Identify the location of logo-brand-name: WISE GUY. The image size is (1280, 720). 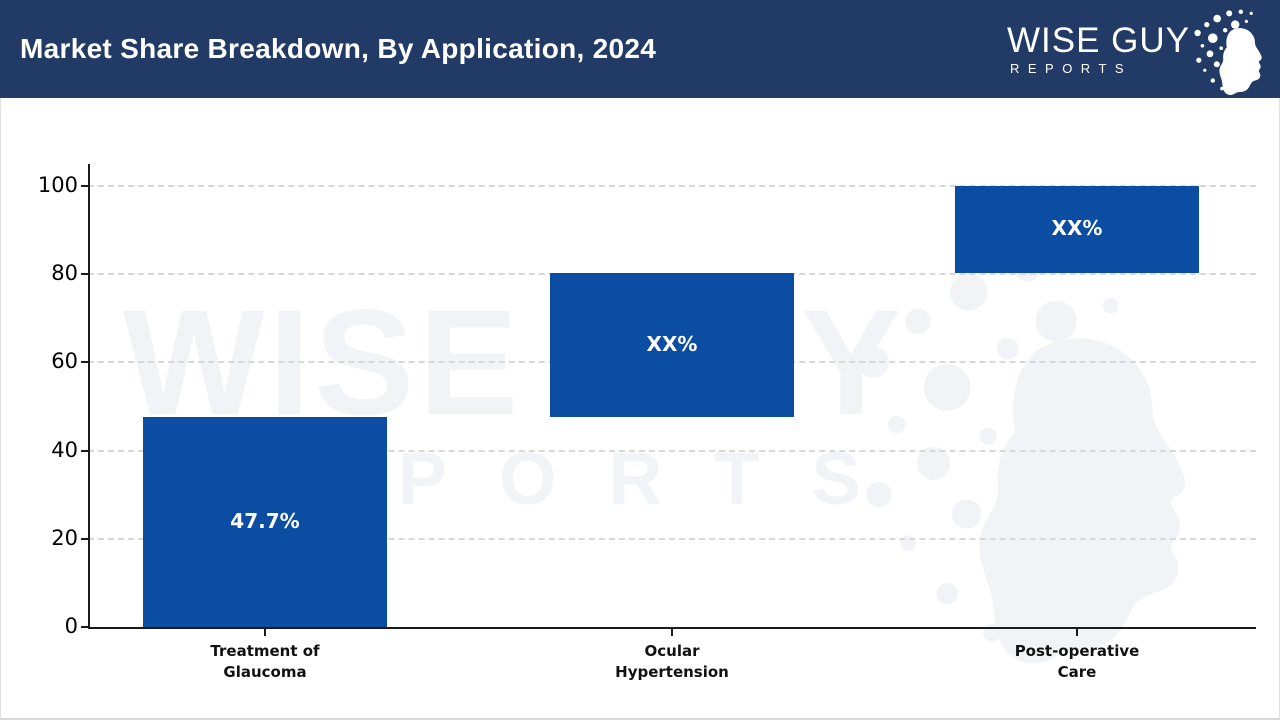
(1098, 40).